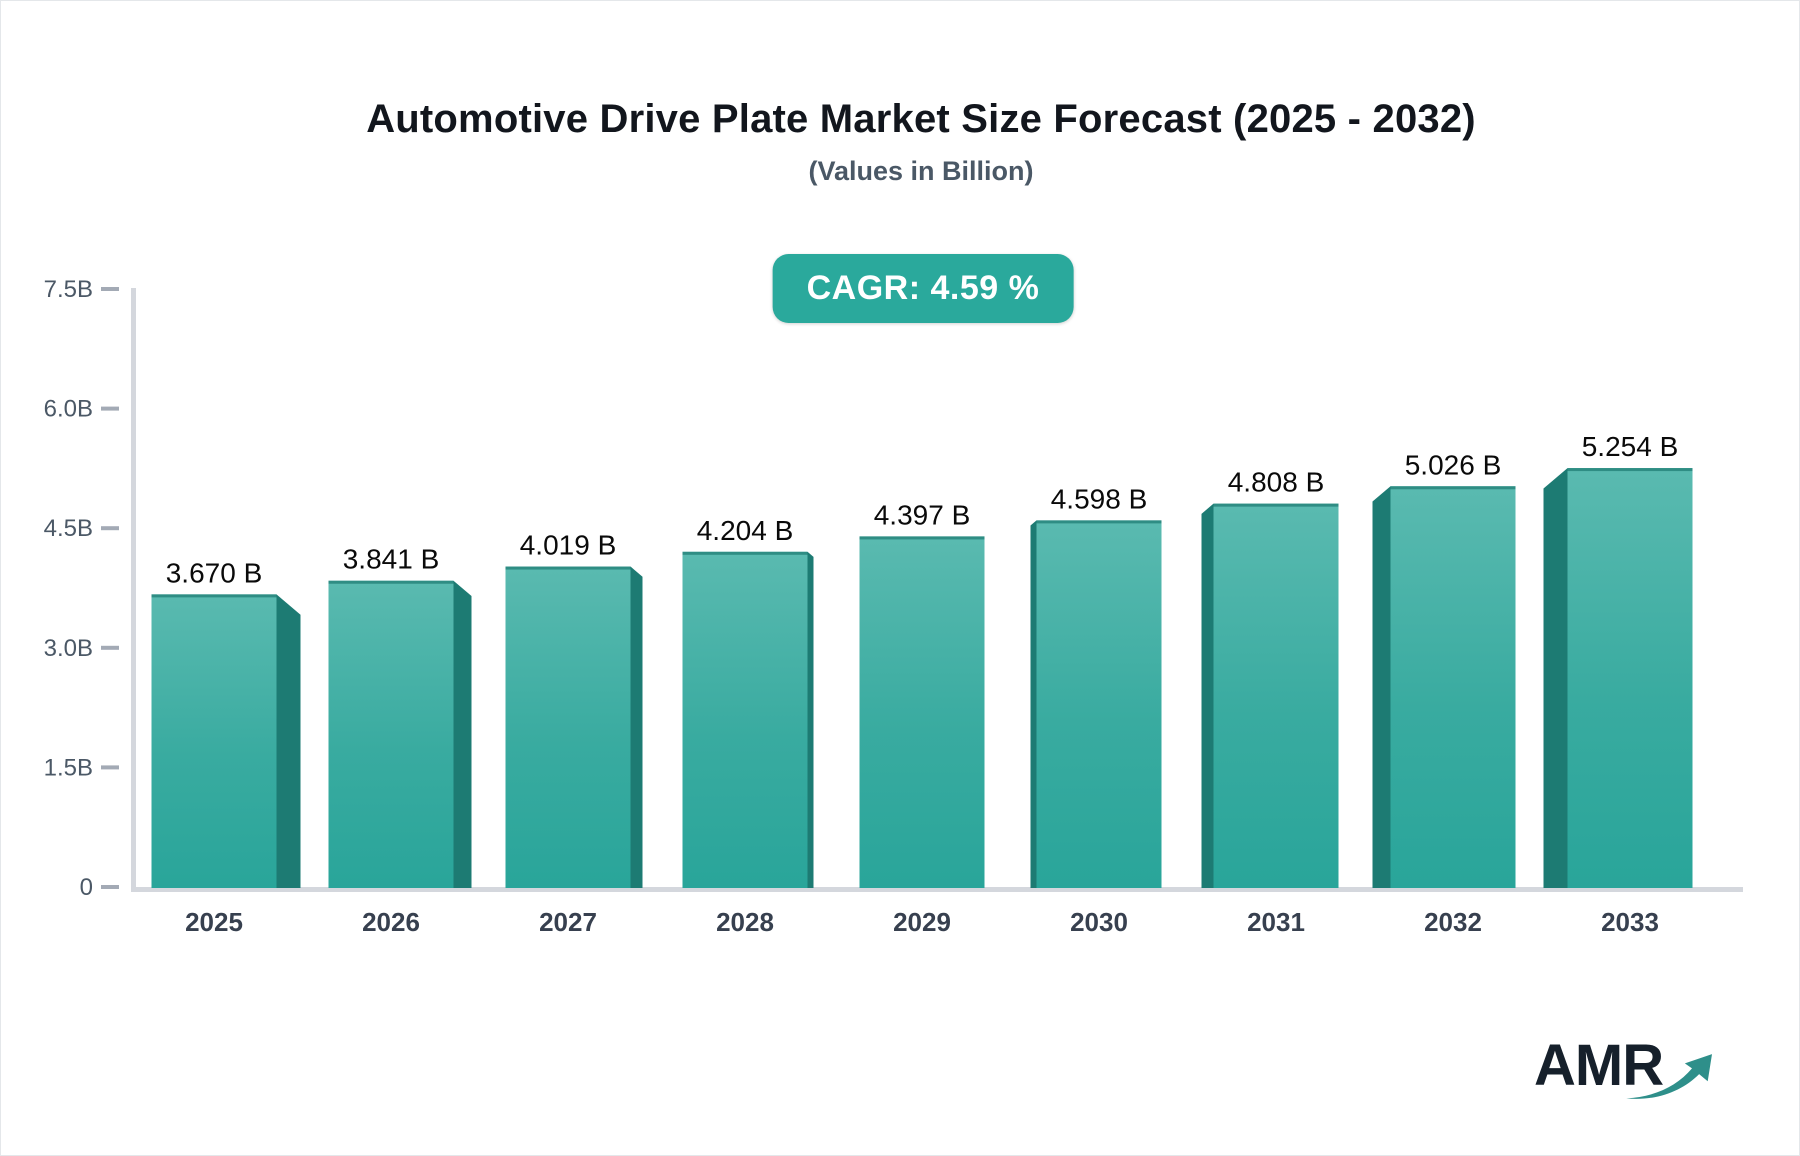  I want to click on y-tick-label: 6.0B, so click(68, 409).